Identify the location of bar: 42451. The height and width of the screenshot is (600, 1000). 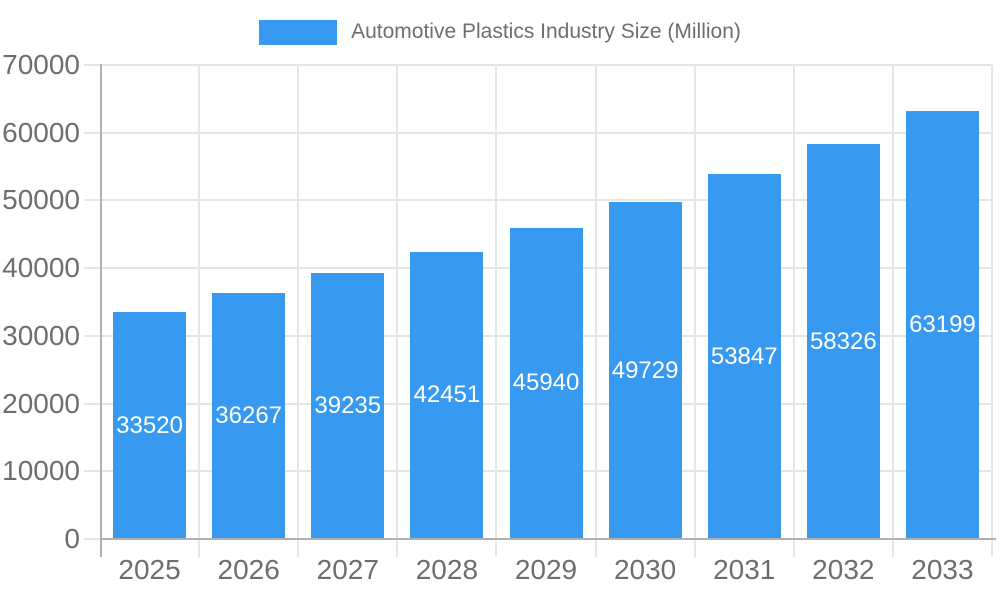
(447, 395).